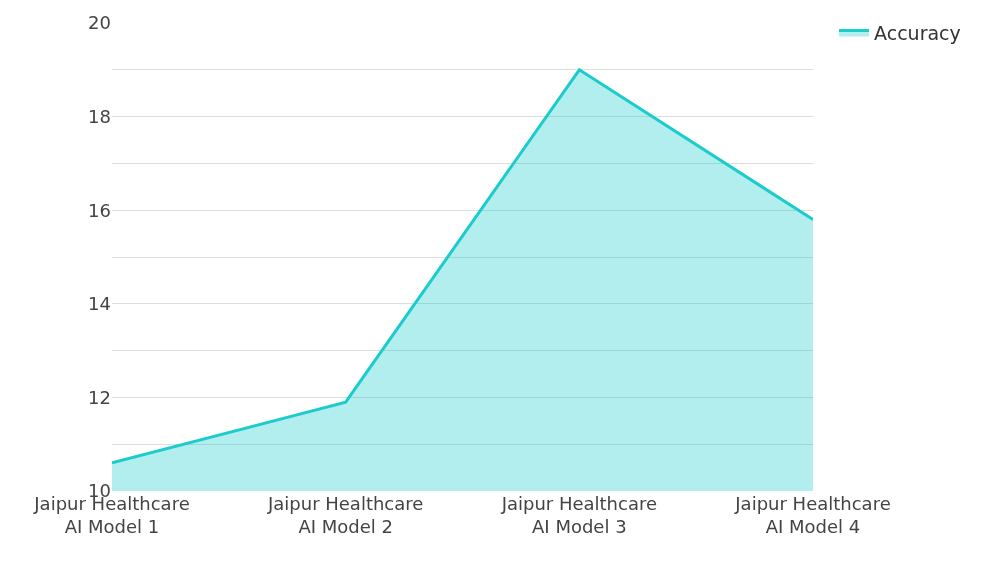 The width and height of the screenshot is (1003, 563). Describe the element at coordinates (579, 515) in the screenshot. I see `x-tick-label: Jaipur Healthcare AI Model 3` at that location.